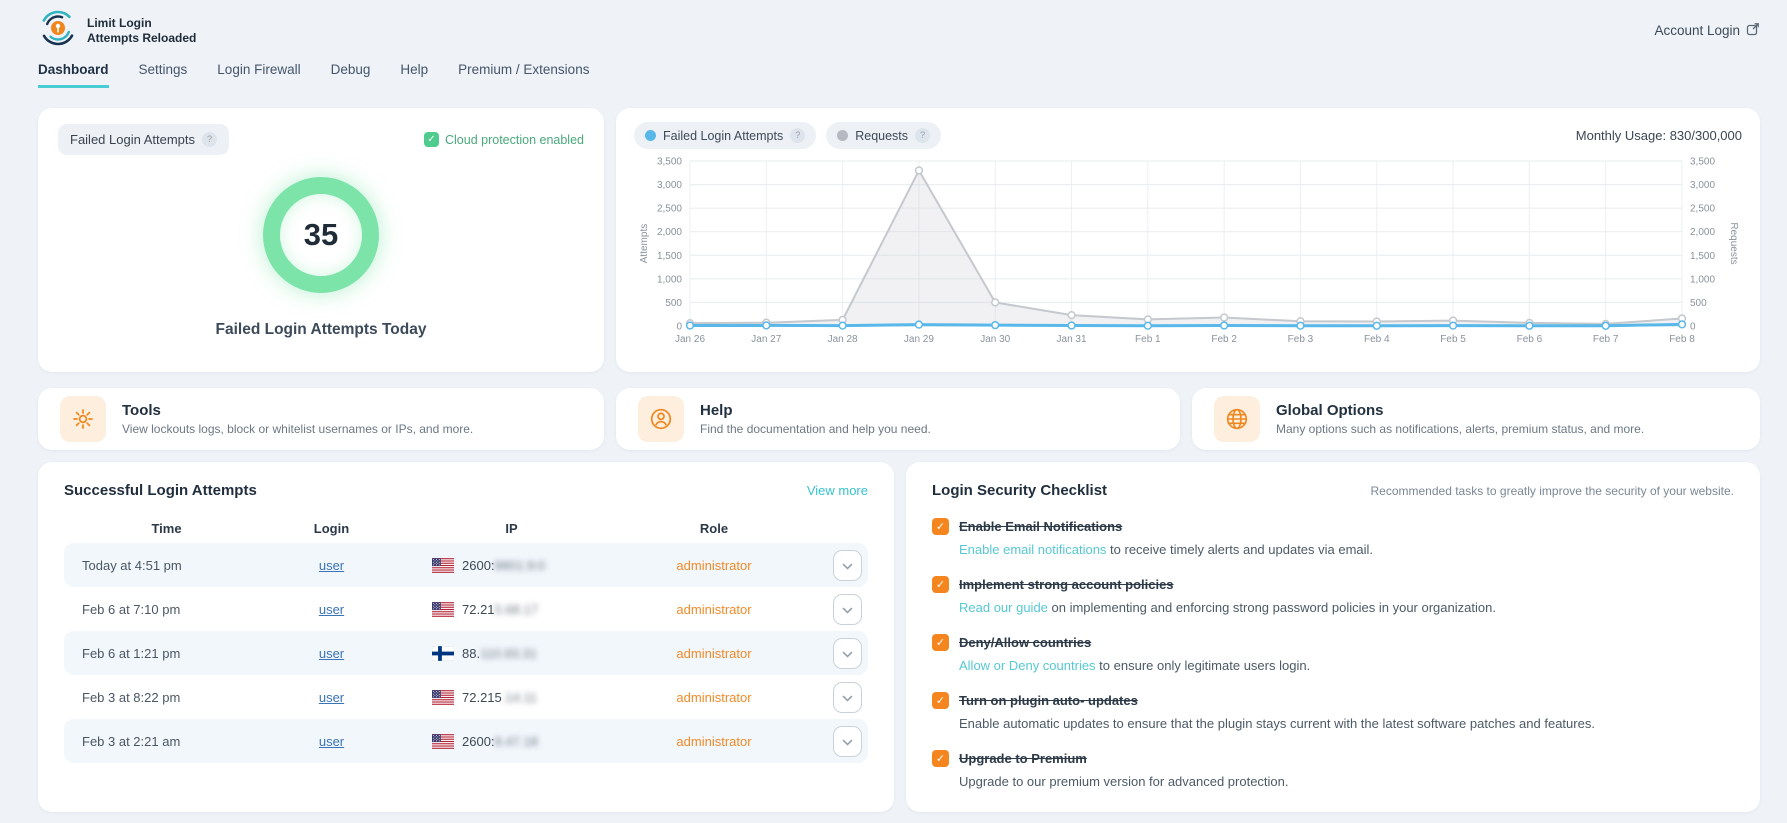  What do you see at coordinates (1033, 549) in the screenshot?
I see `checklist-link: Enable email notifications` at bounding box center [1033, 549].